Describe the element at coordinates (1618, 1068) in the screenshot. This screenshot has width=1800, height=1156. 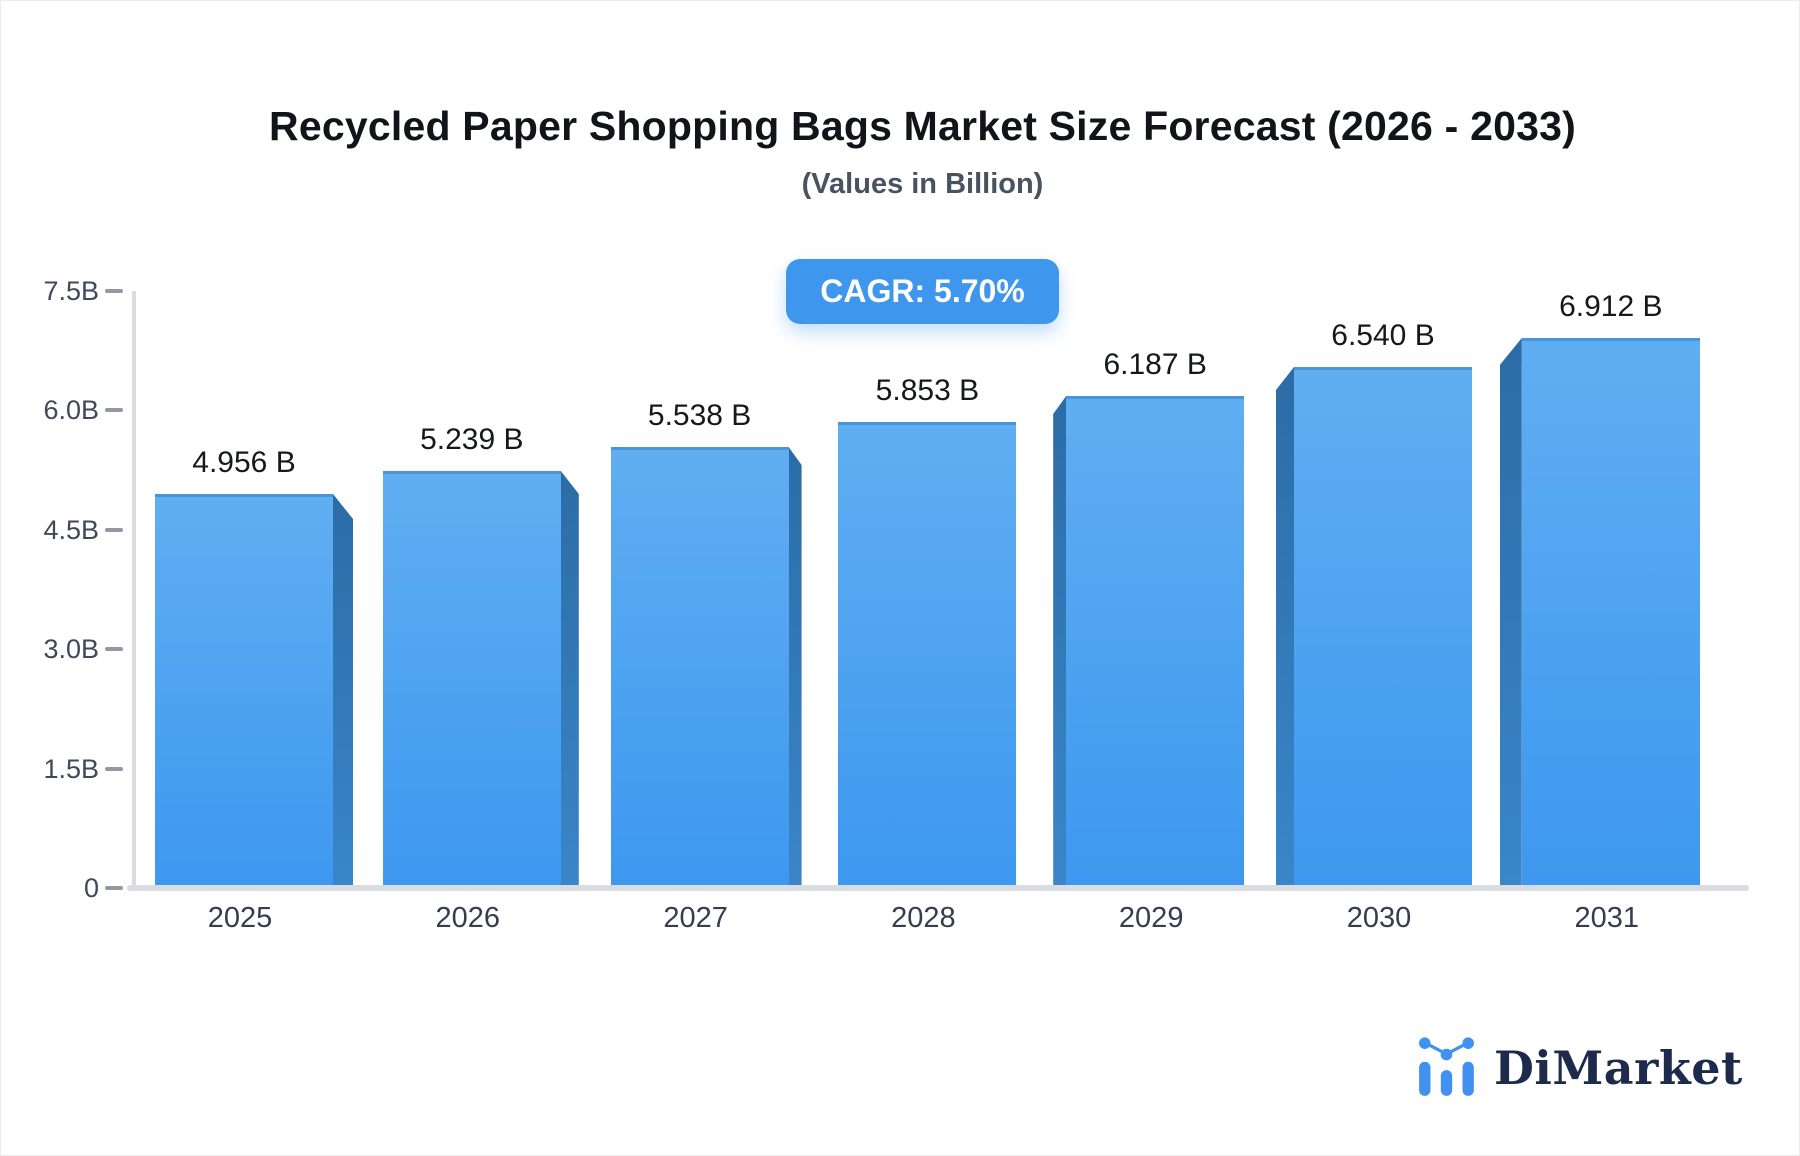
I see `brand-name: DiMarket` at that location.